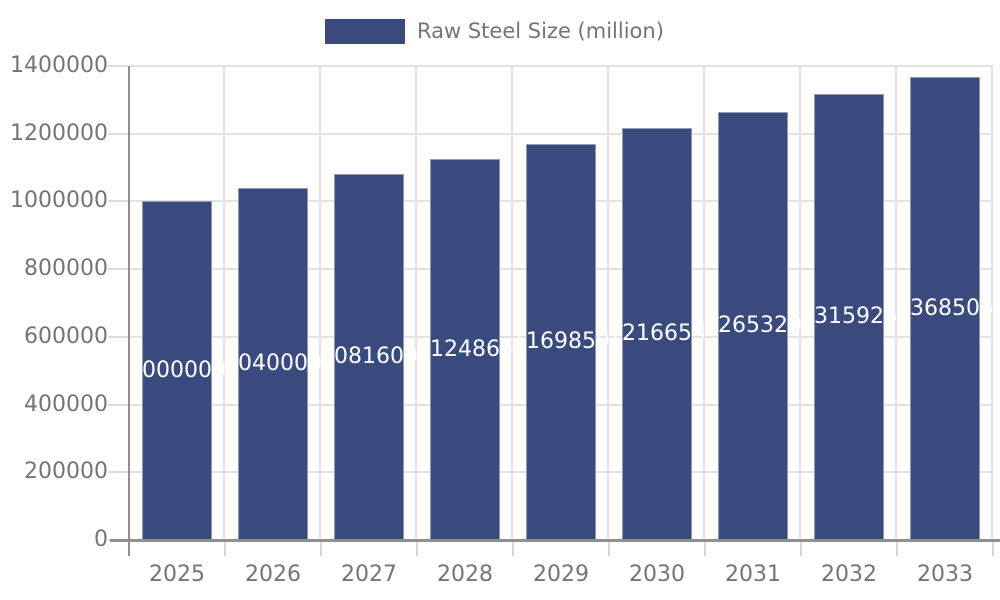 This screenshot has width=1000, height=600. What do you see at coordinates (66, 404) in the screenshot?
I see `y-tick-label: 400000` at bounding box center [66, 404].